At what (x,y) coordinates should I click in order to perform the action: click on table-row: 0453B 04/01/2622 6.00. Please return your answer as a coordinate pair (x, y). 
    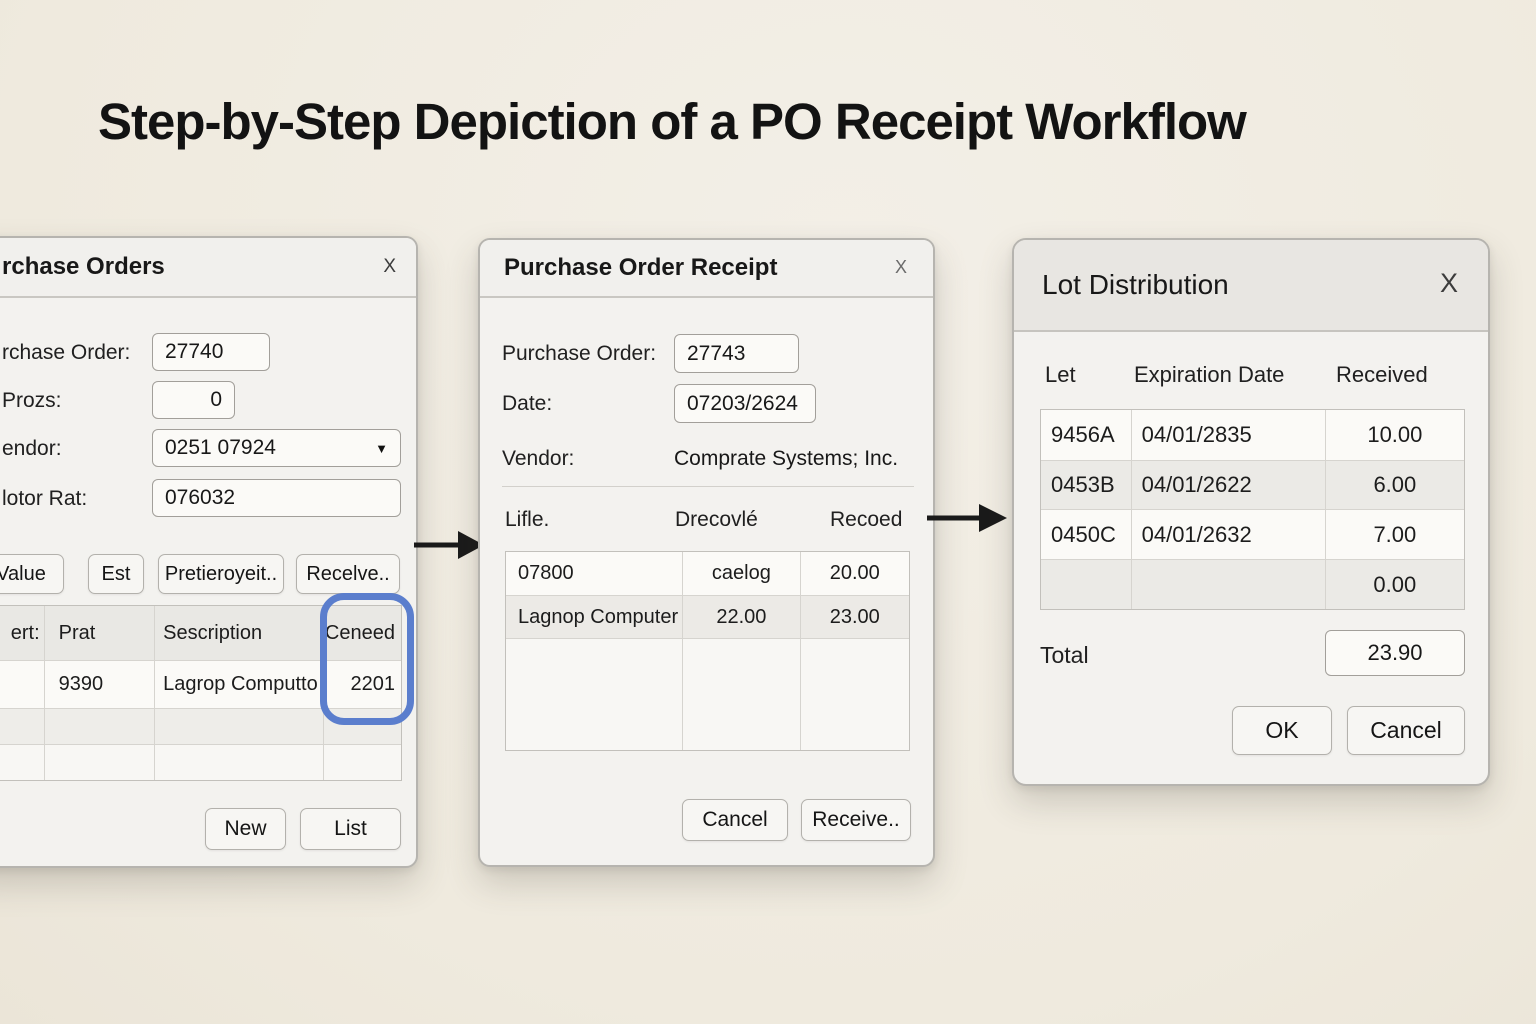
    Looking at the image, I should click on (1252, 484).